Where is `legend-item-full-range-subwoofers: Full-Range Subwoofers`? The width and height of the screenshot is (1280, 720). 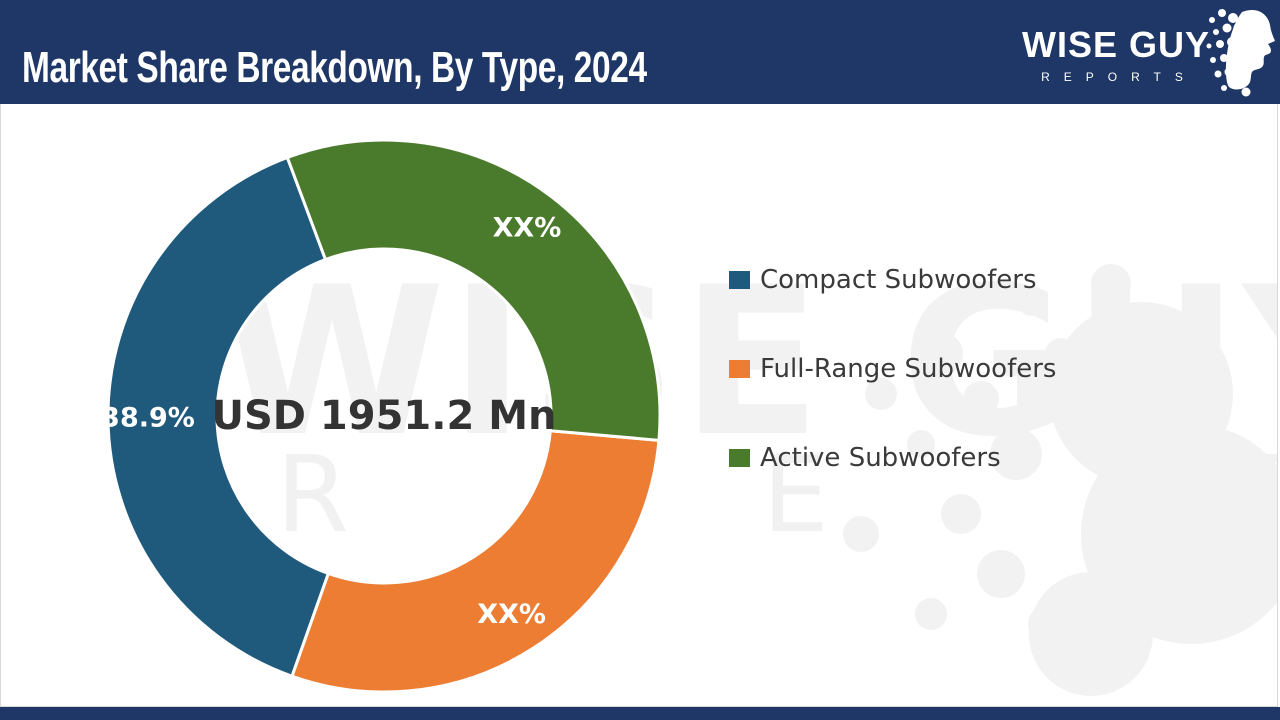 legend-item-full-range-subwoofers: Full-Range Subwoofers is located at coordinates (892, 369).